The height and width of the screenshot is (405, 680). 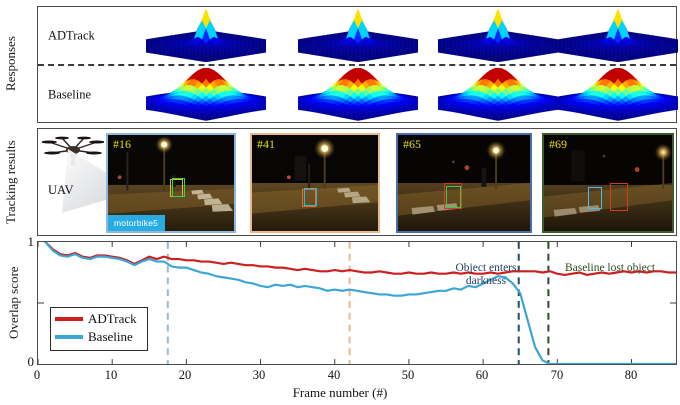 What do you see at coordinates (10, 64) in the screenshot?
I see `responses-row-label: Responses` at bounding box center [10, 64].